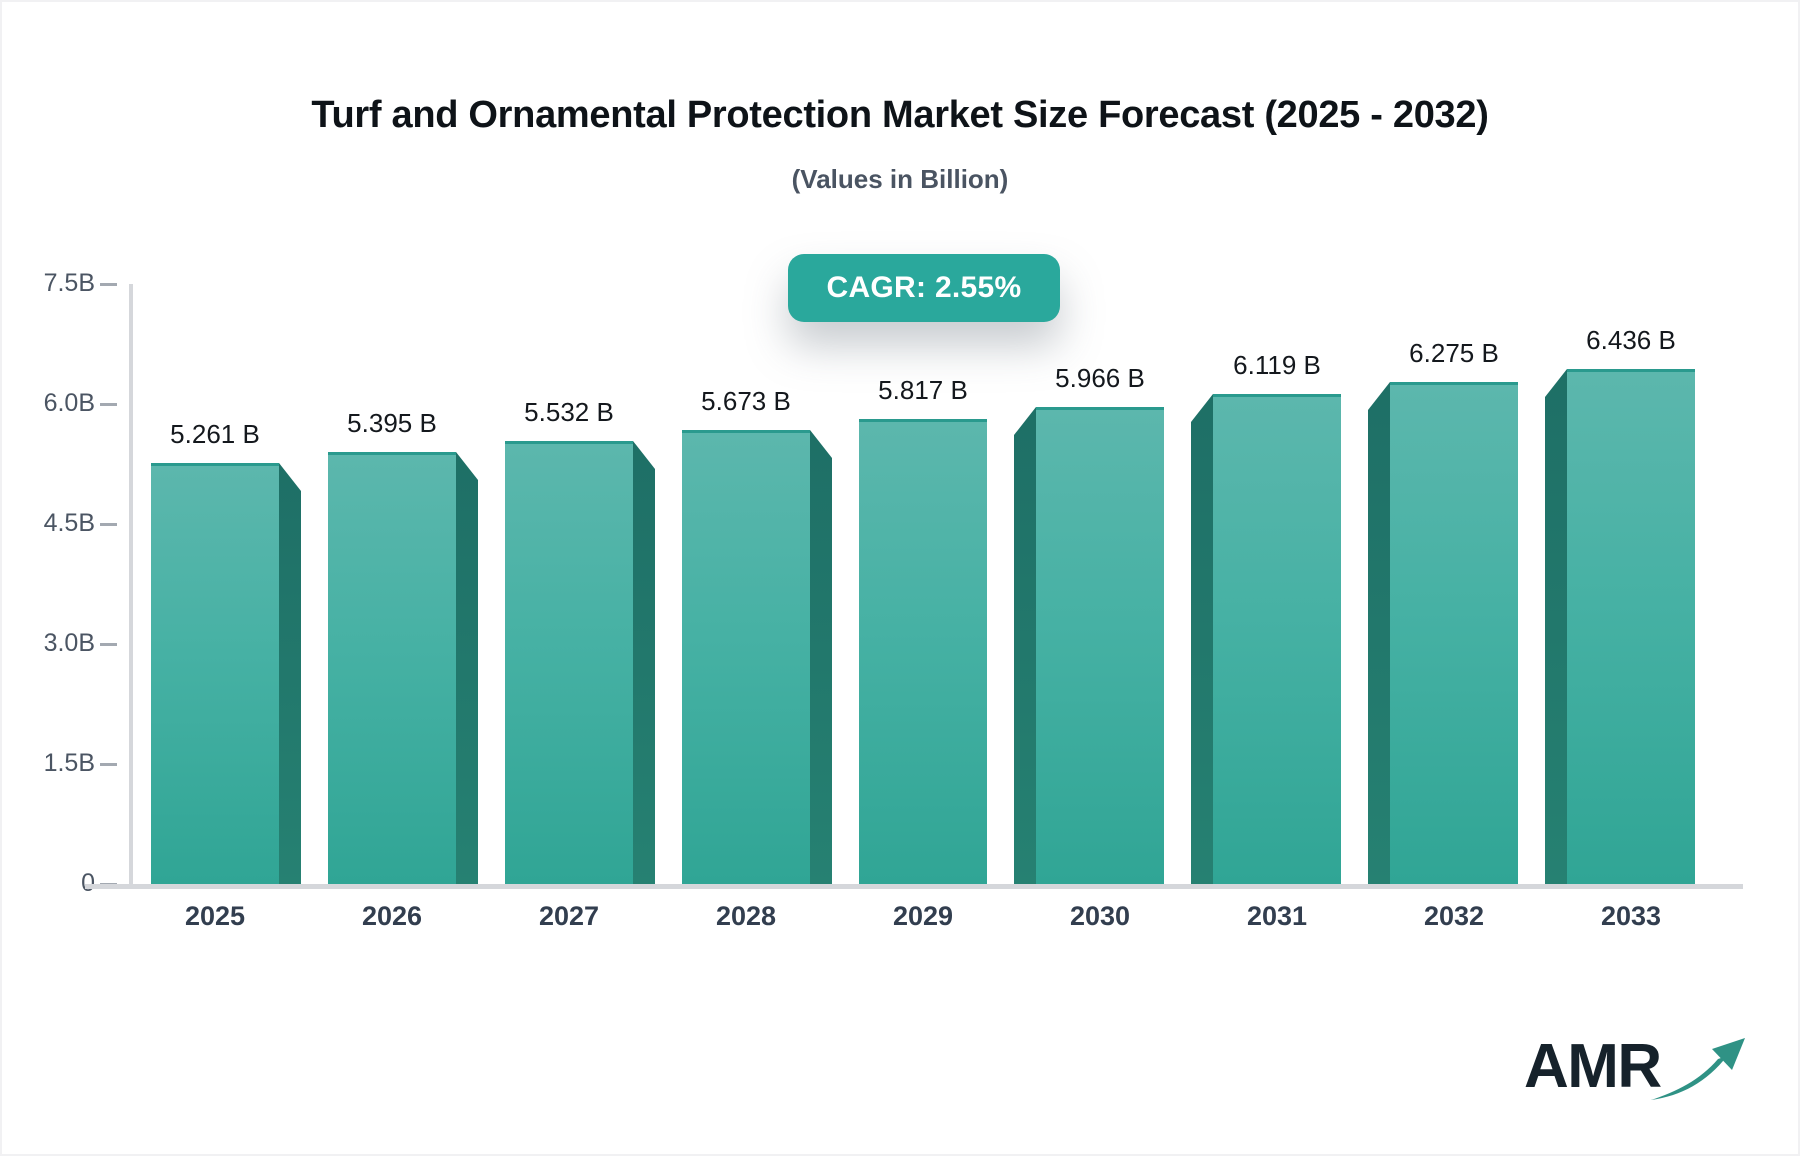 This screenshot has height=1156, width=1800. I want to click on value-label: 5.395 B, so click(392, 423).